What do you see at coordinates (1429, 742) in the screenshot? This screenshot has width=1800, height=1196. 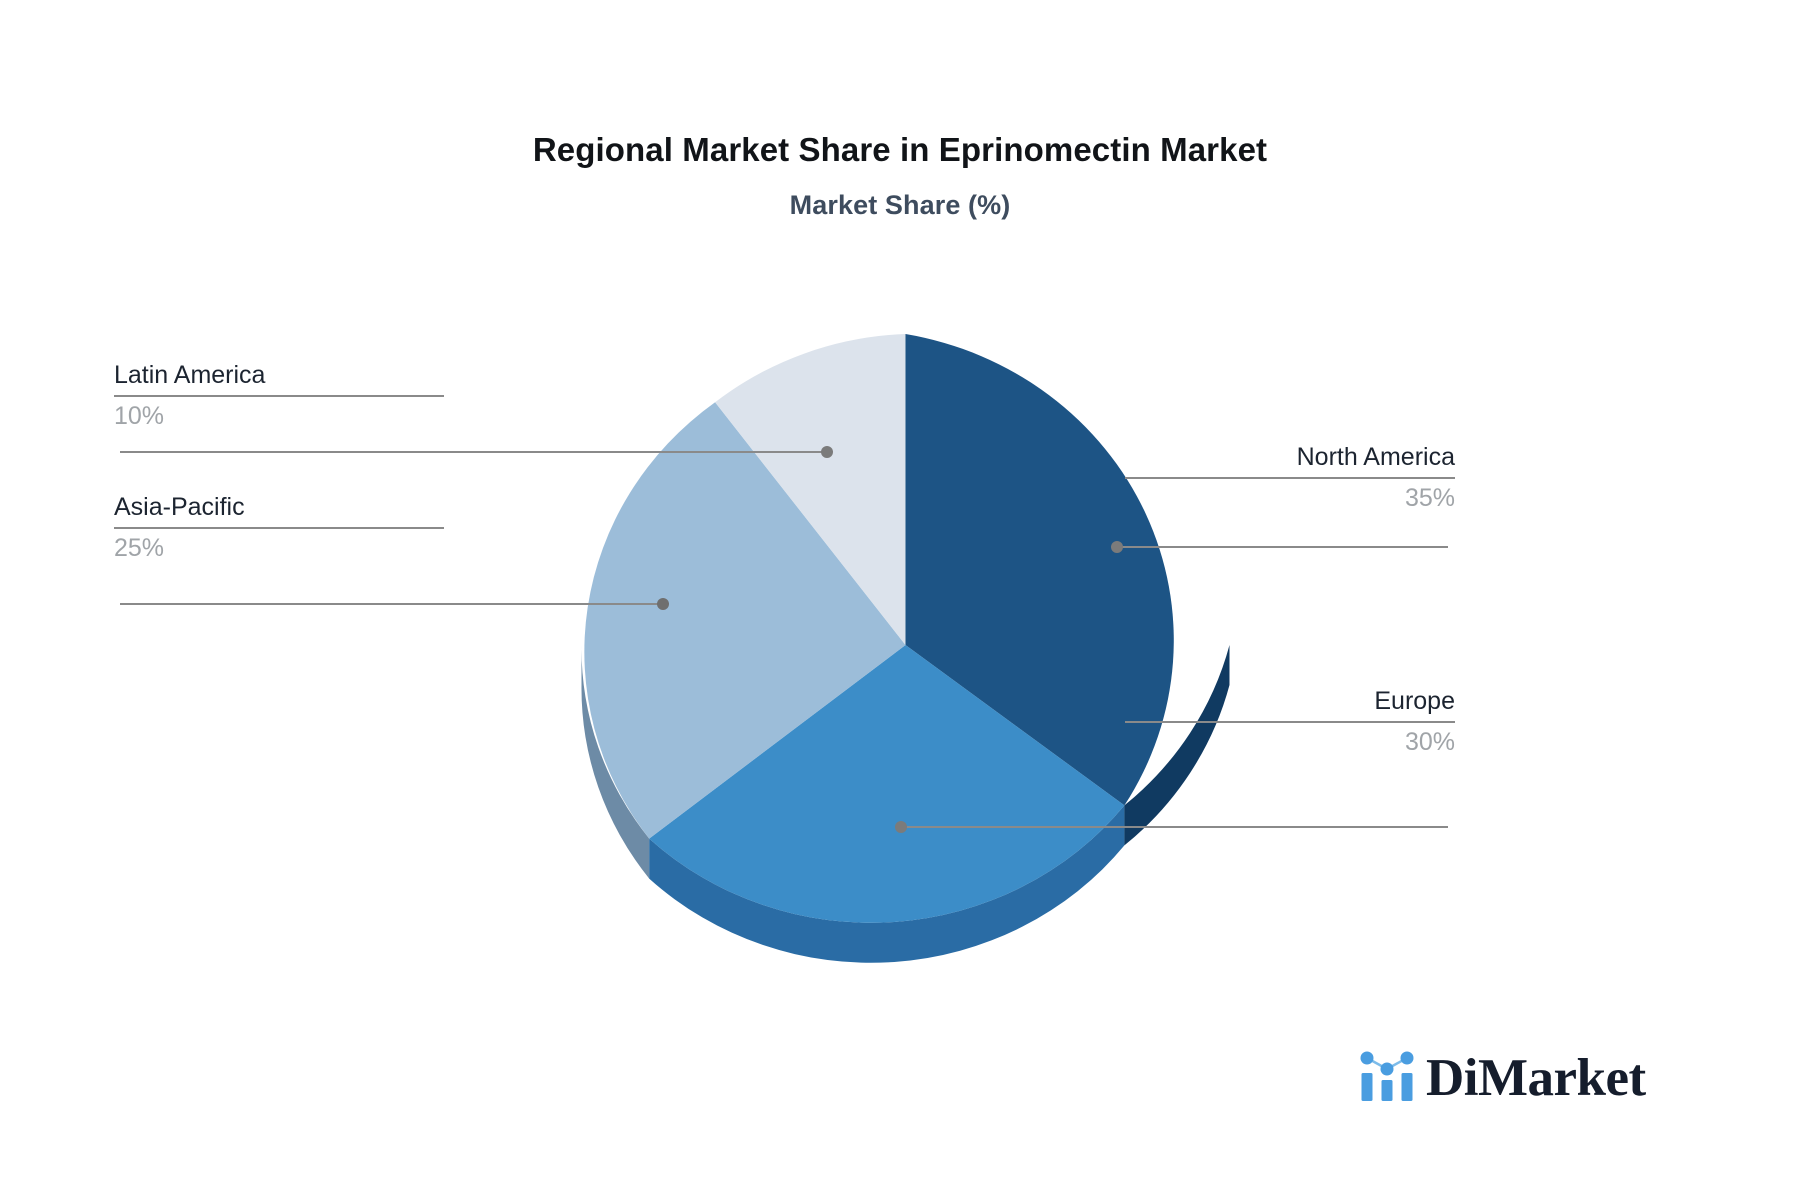 I see `callout-value-europe: 30%` at bounding box center [1429, 742].